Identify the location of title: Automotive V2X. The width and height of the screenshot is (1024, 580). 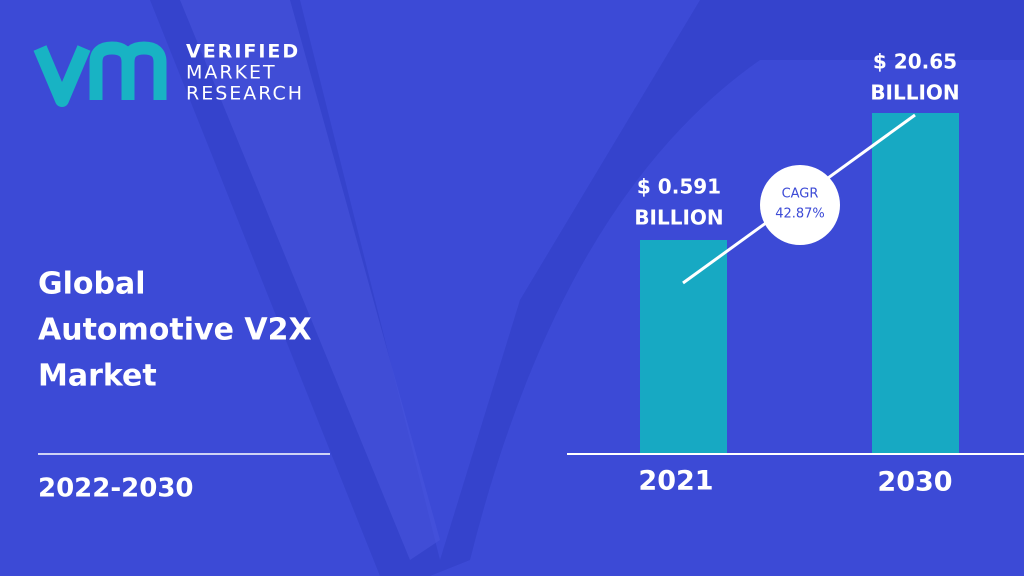
(175, 330).